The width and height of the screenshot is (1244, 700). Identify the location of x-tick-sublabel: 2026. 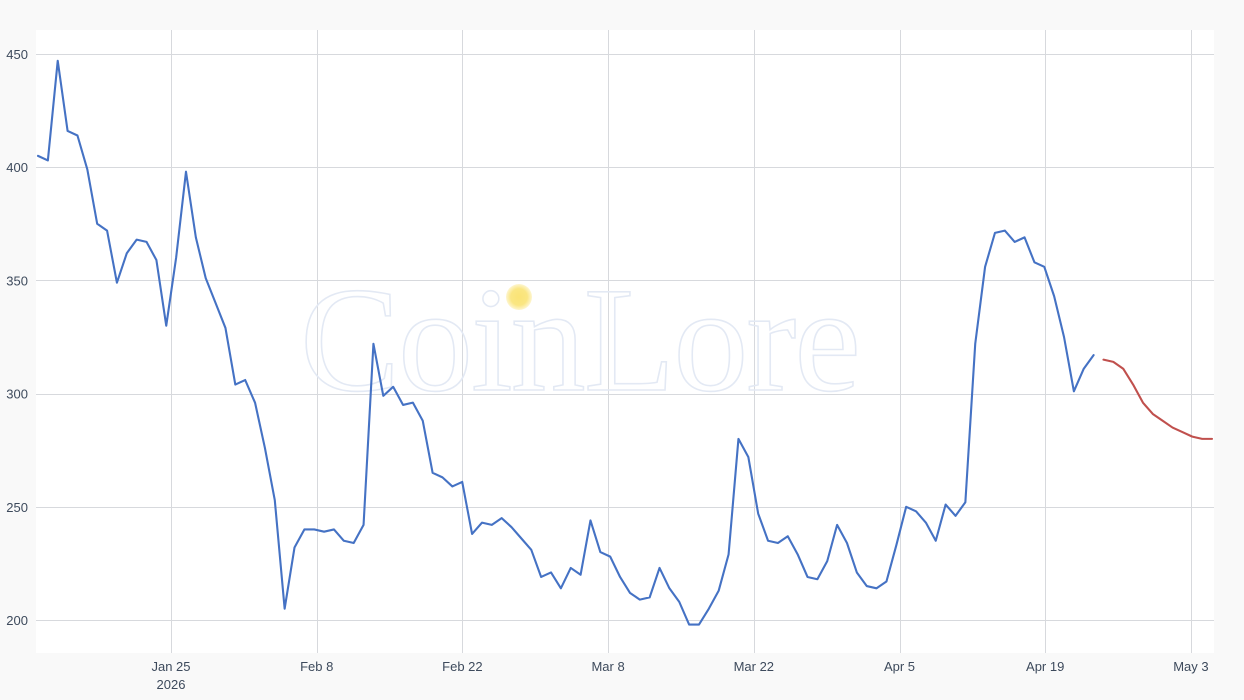
(171, 684).